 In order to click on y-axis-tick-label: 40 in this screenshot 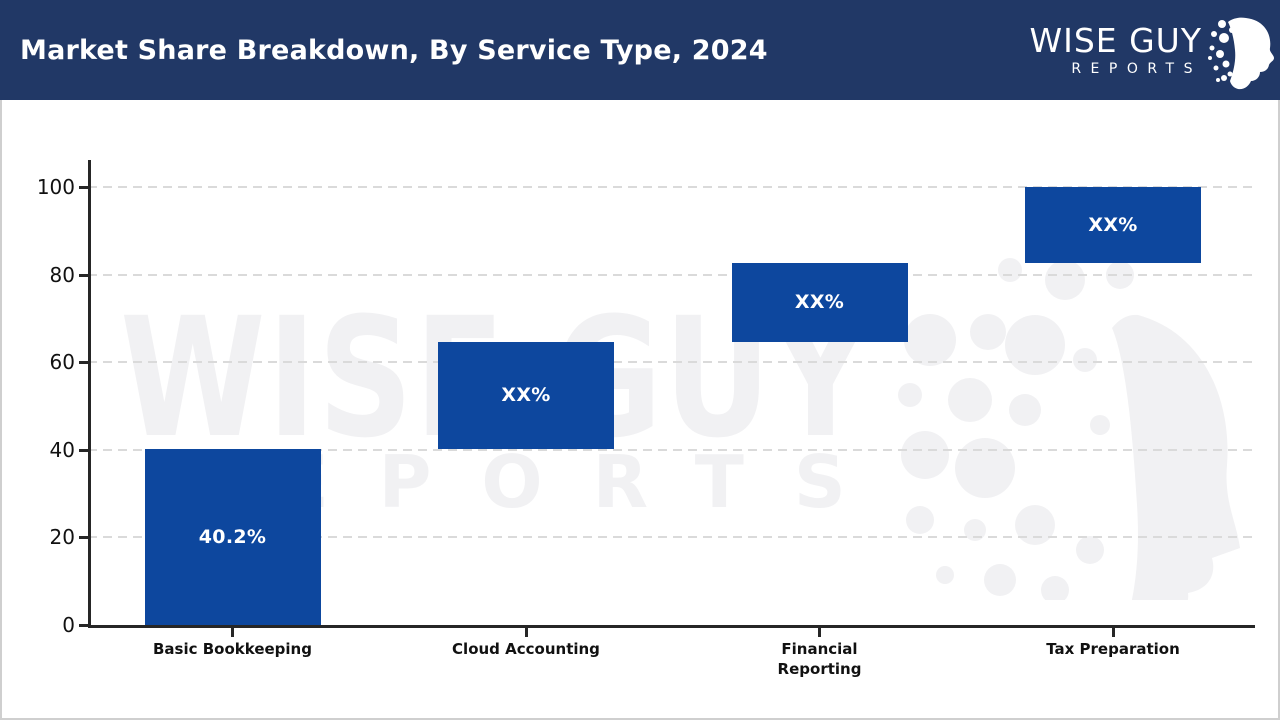, I will do `click(62, 449)`.